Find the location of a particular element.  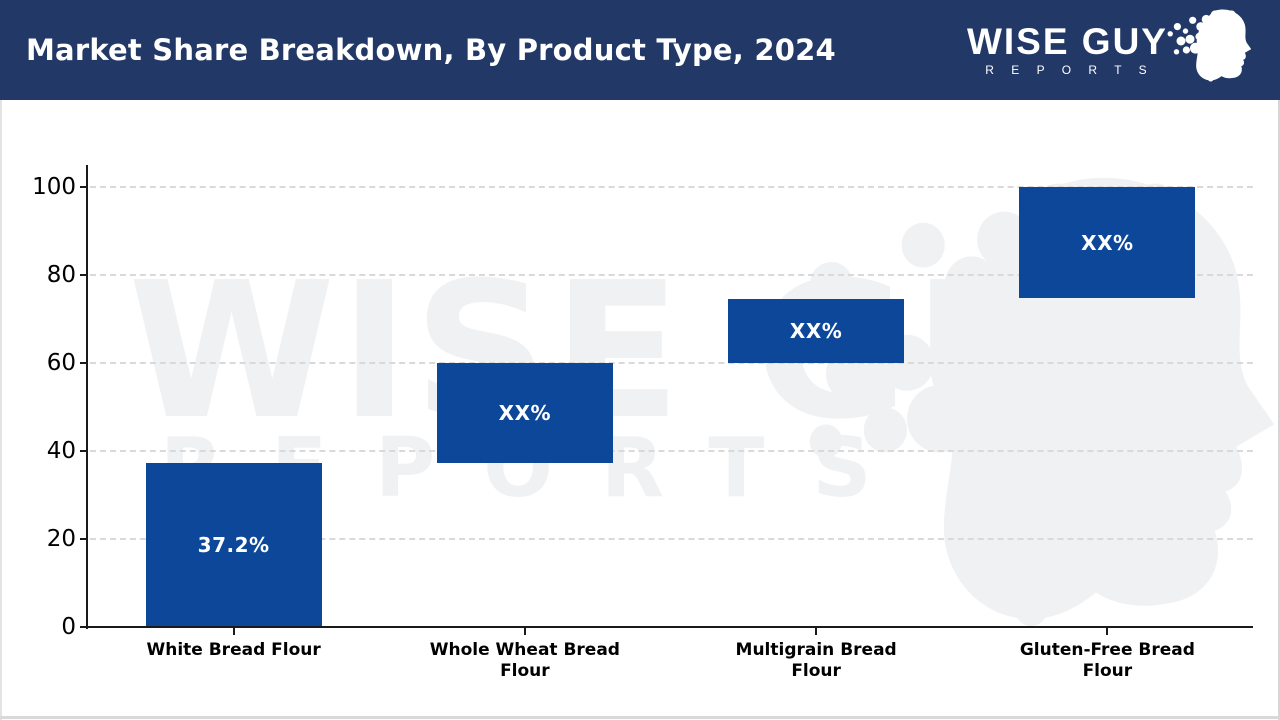

x-axis-category-label: White Bread Flour is located at coordinates (233, 650).